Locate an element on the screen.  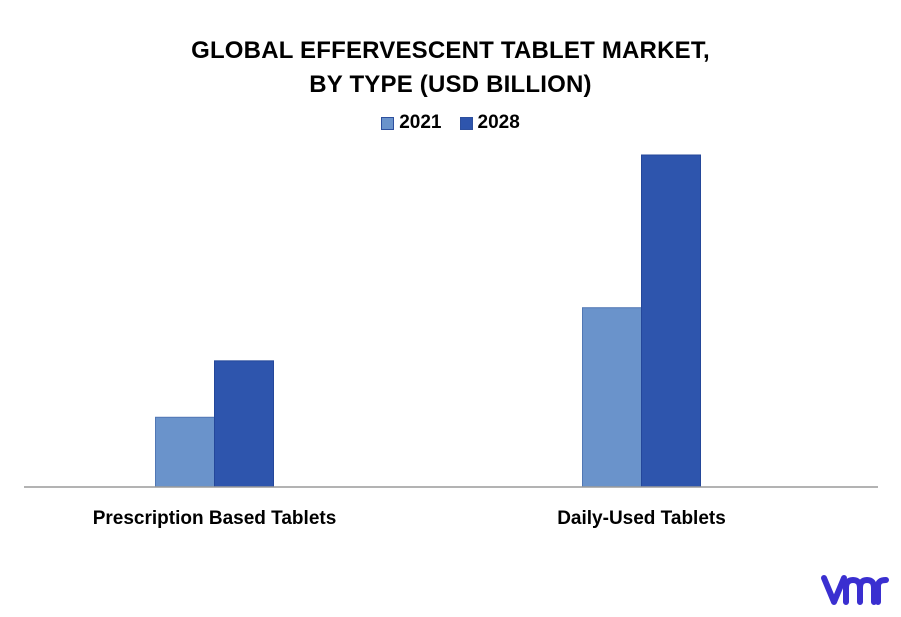
chart-title-line-2: BY TYPE (USD BILLION) is located at coordinates (450, 84).